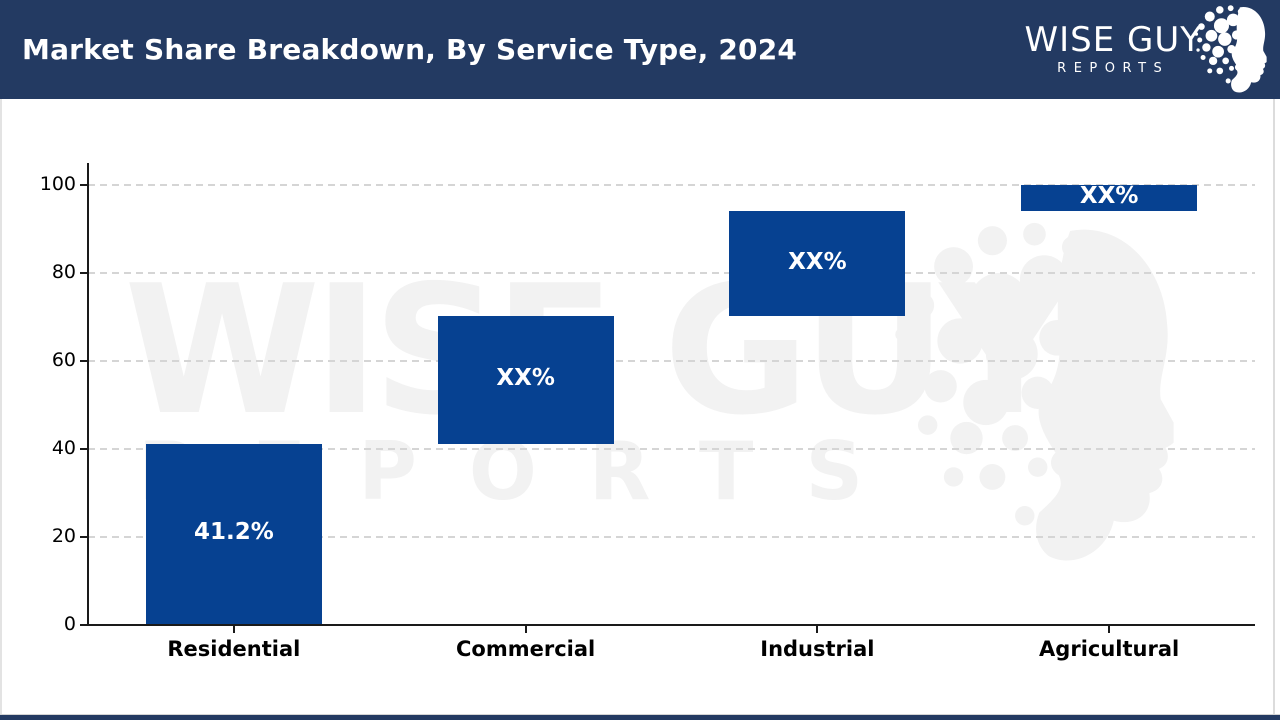 Image resolution: width=1280 pixels, height=720 pixels. Describe the element at coordinates (1113, 40) in the screenshot. I see `logo-wiseguy-text: WISE GUY` at that location.